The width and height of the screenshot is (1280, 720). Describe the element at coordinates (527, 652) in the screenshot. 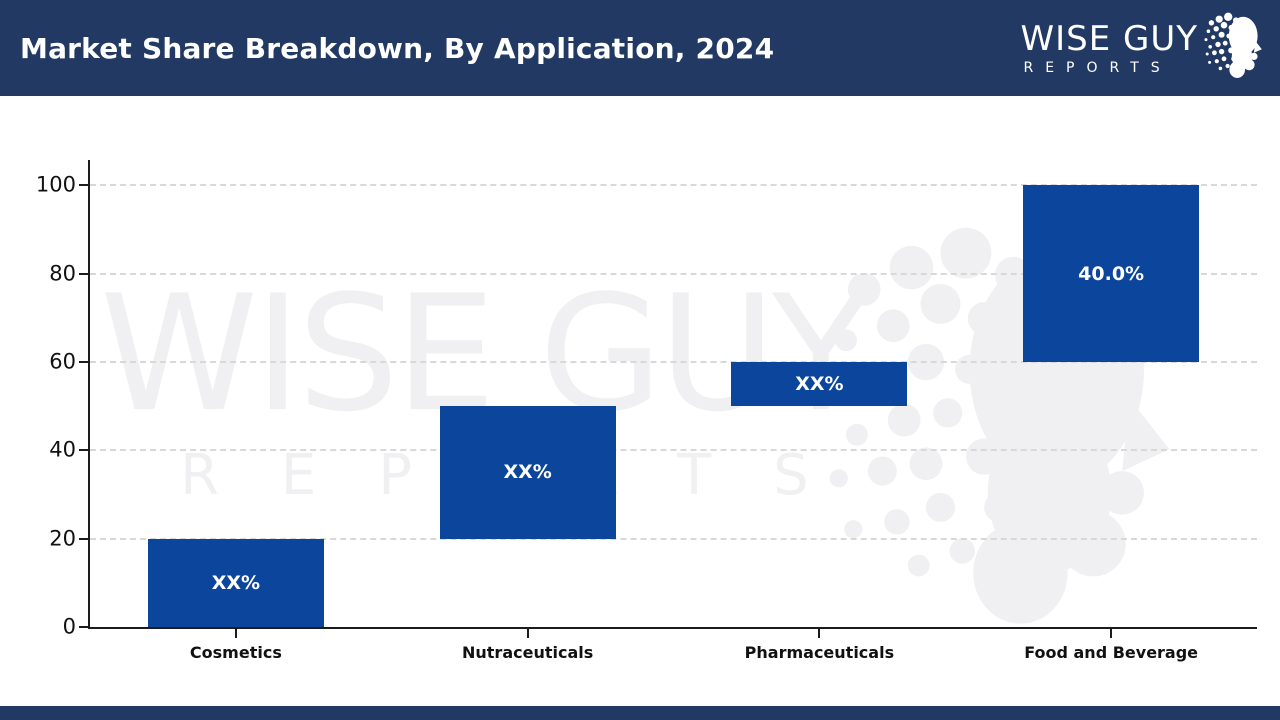

I see `x-category-label-nutraceuticals: Nutraceuticals` at that location.